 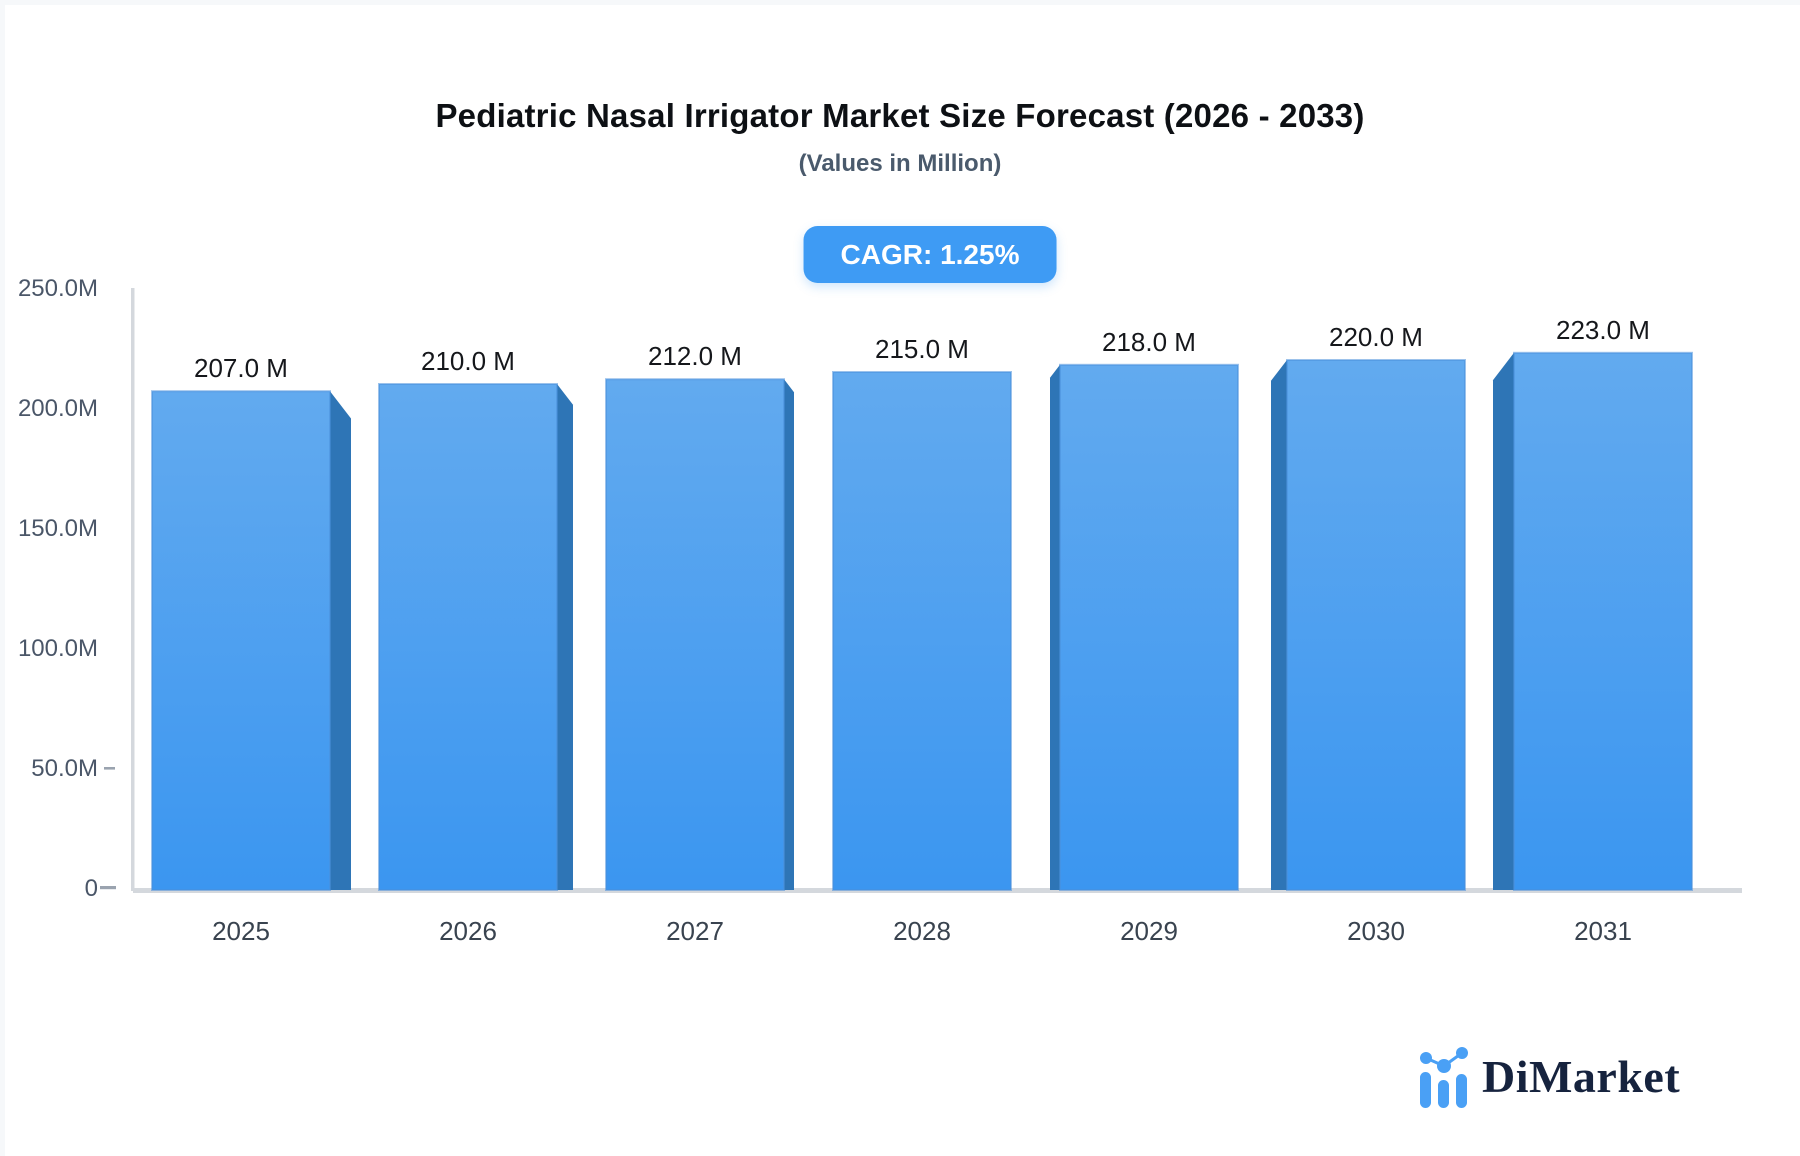 I want to click on y-axis-label: 100.0M, so click(x=58, y=648).